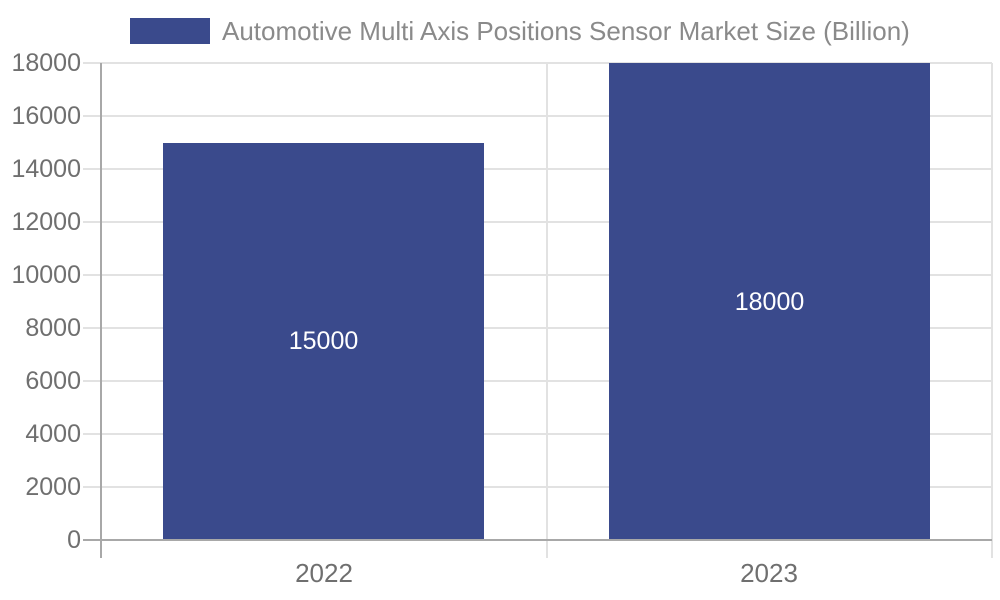 The width and height of the screenshot is (1000, 600). Describe the element at coordinates (46, 63) in the screenshot. I see `y-tick-label: 18000` at that location.